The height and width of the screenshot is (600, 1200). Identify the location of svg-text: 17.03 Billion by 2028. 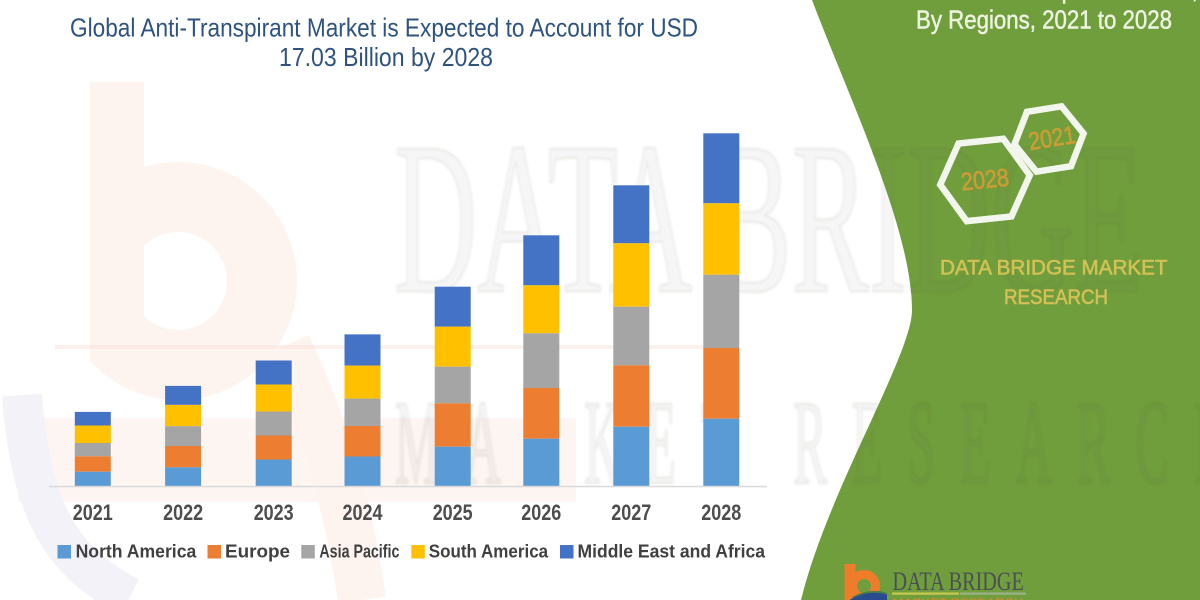
(386, 57).